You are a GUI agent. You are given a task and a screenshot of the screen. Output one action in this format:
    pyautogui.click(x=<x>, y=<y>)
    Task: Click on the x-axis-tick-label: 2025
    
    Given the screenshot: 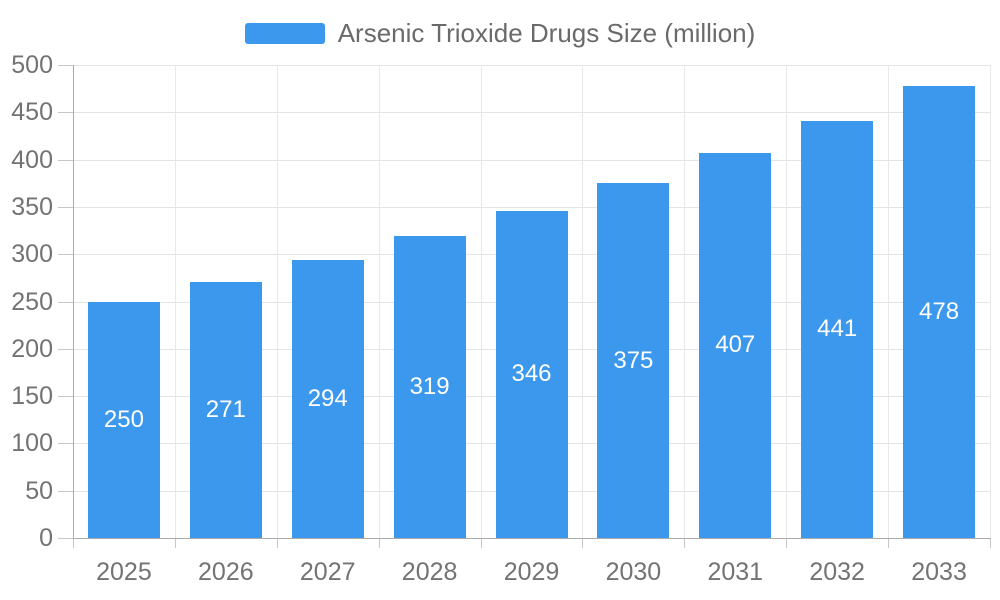 What is the action you would take?
    pyautogui.click(x=124, y=572)
    